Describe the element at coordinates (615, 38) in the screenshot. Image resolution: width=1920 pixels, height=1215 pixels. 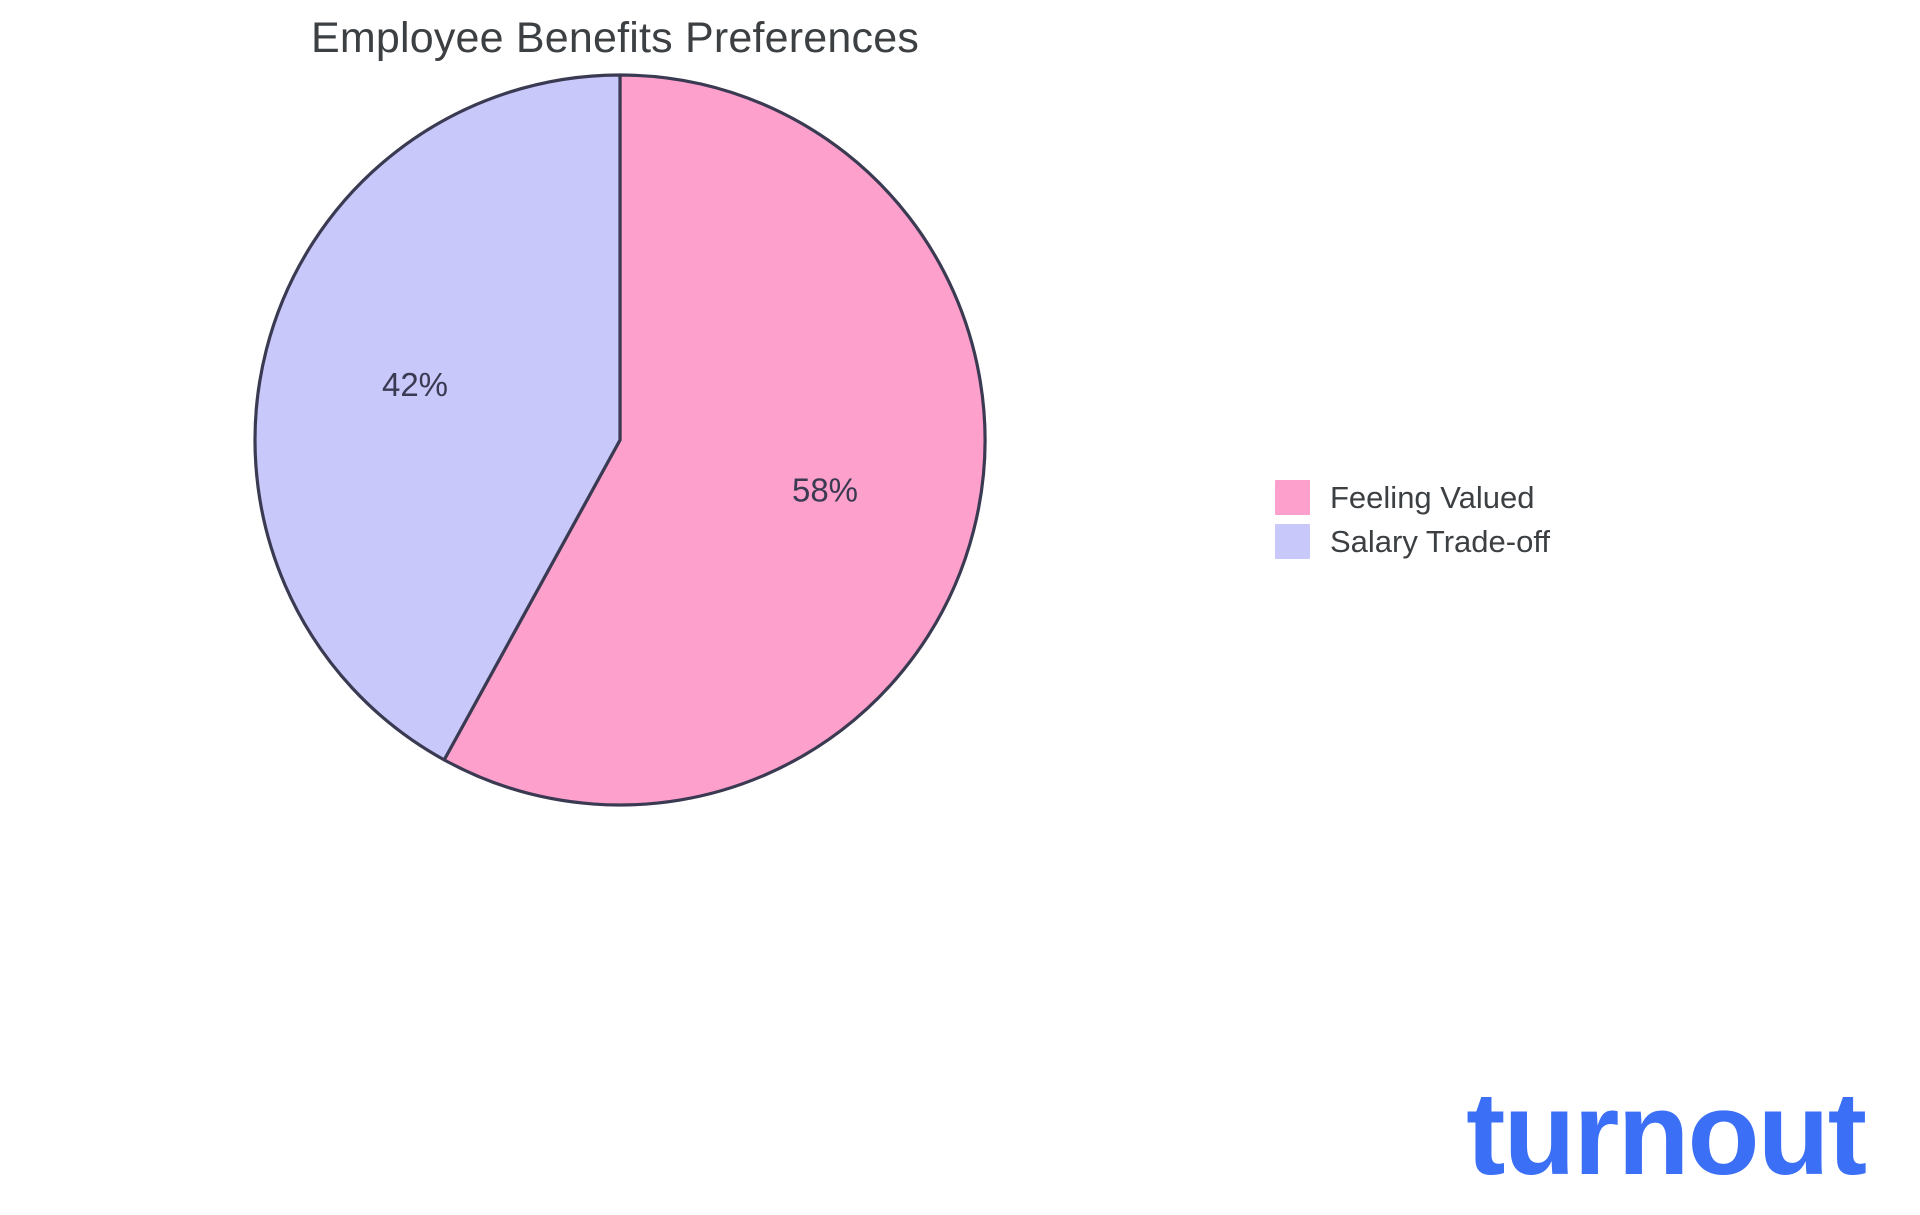
I see `chart-title: Employee Benefits Preferences` at that location.